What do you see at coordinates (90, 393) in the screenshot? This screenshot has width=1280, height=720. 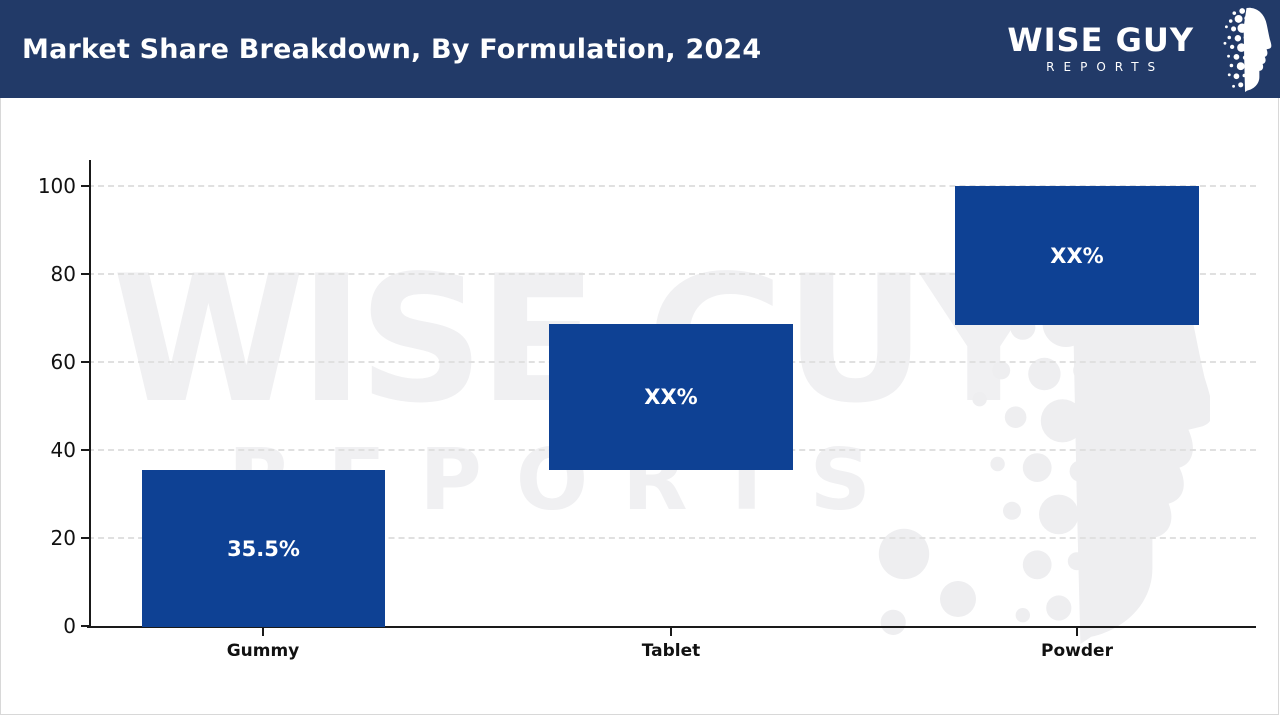 I see `y-axis-line` at bounding box center [90, 393].